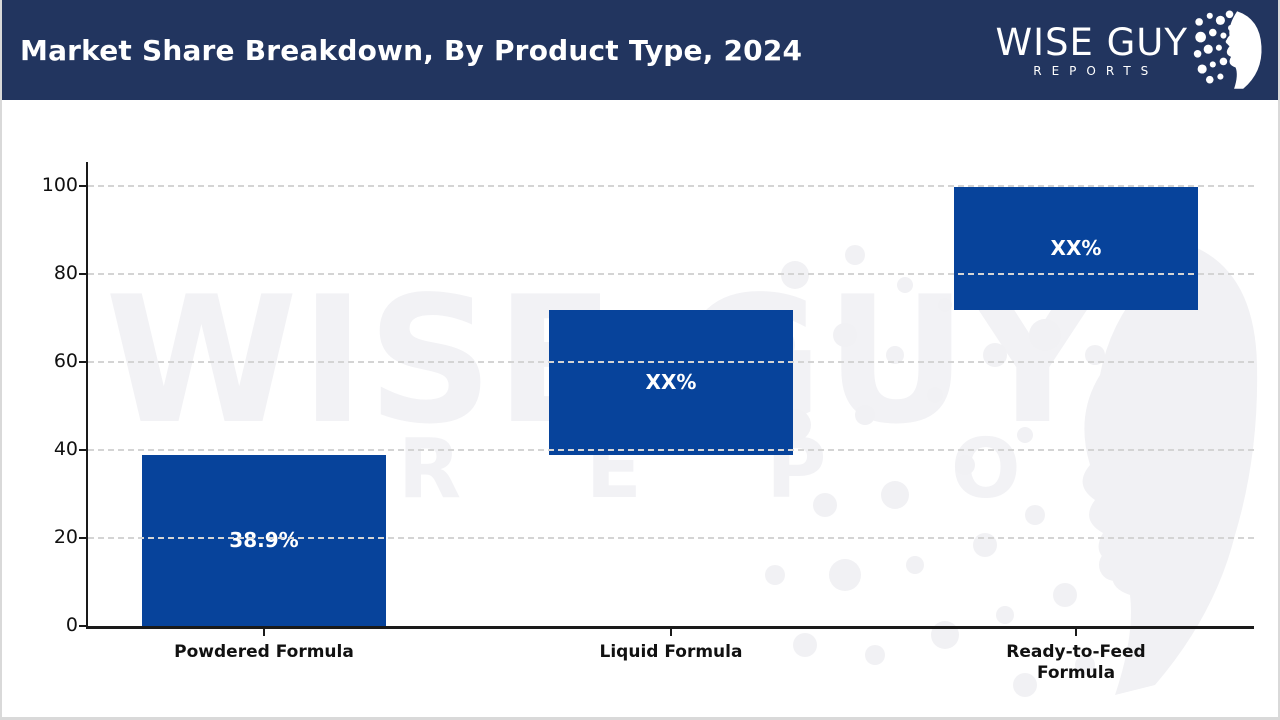  Describe the element at coordinates (1076, 632) in the screenshot. I see `x-tick-mark-ready-to-feed-formula` at that location.